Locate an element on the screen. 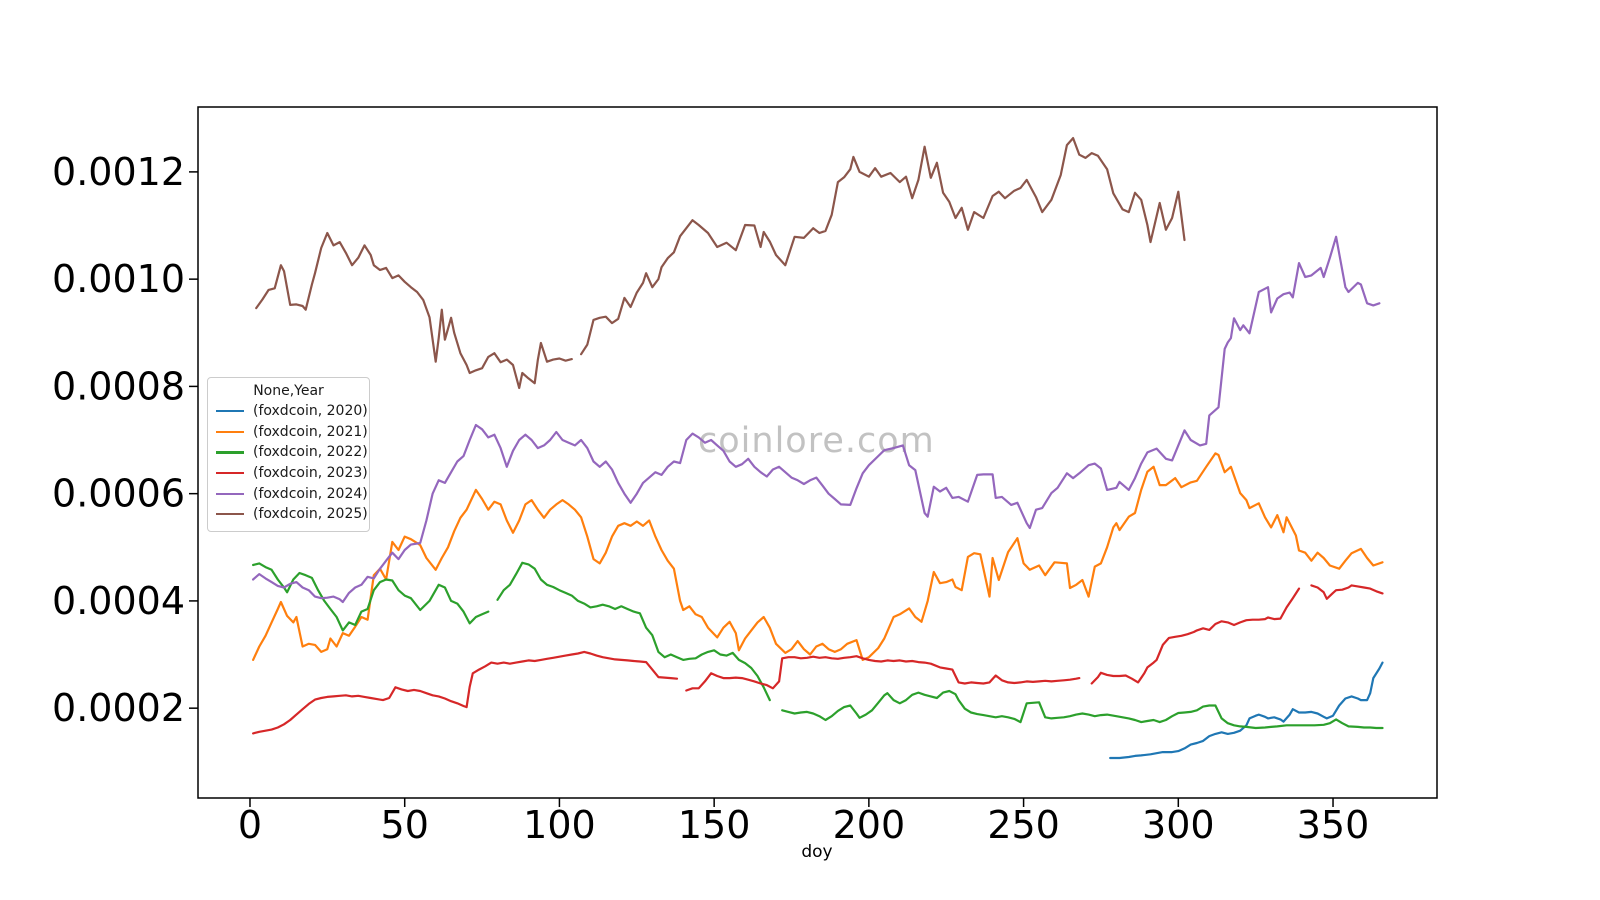 Image resolution: width=1600 pixels, height=900 pixels. x-tick-label: 100 is located at coordinates (559, 825).